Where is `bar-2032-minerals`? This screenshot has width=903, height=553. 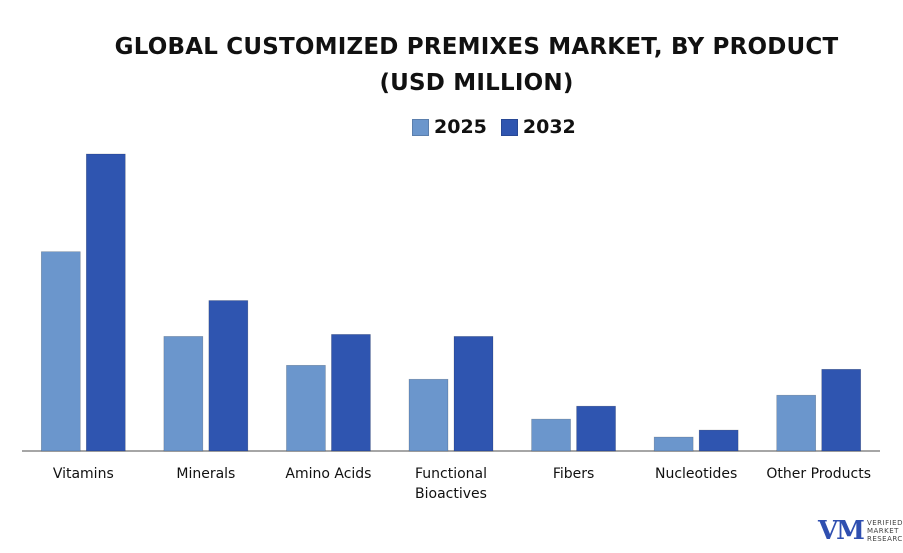
bar-2032-minerals is located at coordinates (228, 376).